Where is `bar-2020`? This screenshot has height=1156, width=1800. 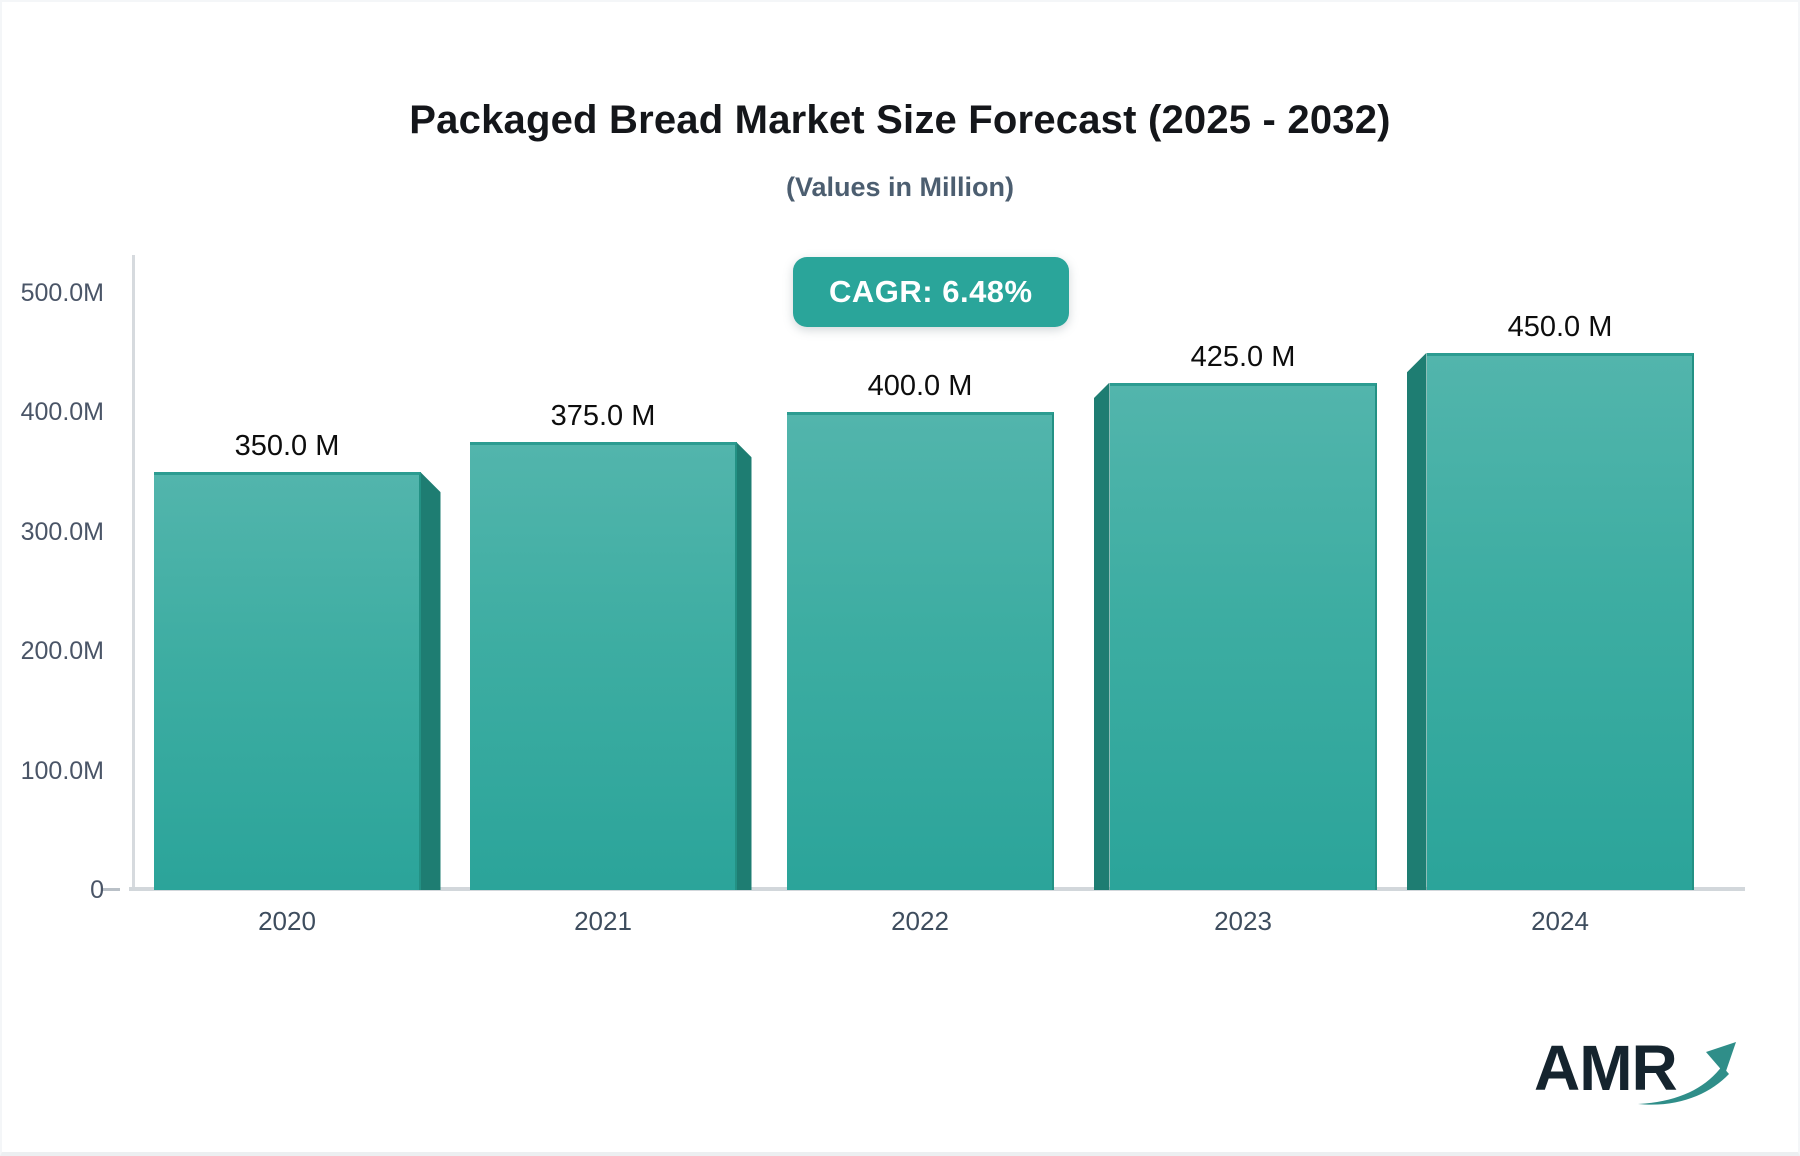
bar-2020 is located at coordinates (287, 681).